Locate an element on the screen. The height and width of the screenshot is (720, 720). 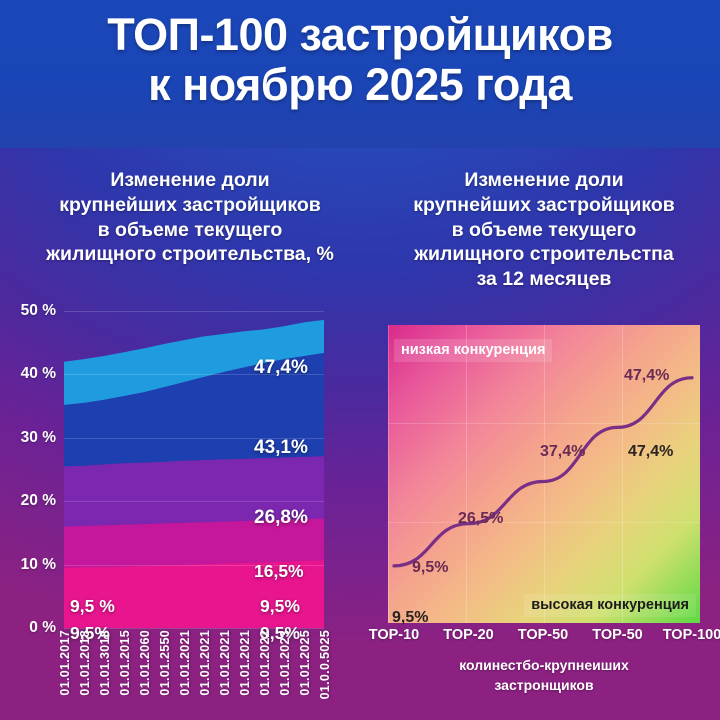
x-axis-tick: 01.01.2018 is located at coordinates (85, 663).